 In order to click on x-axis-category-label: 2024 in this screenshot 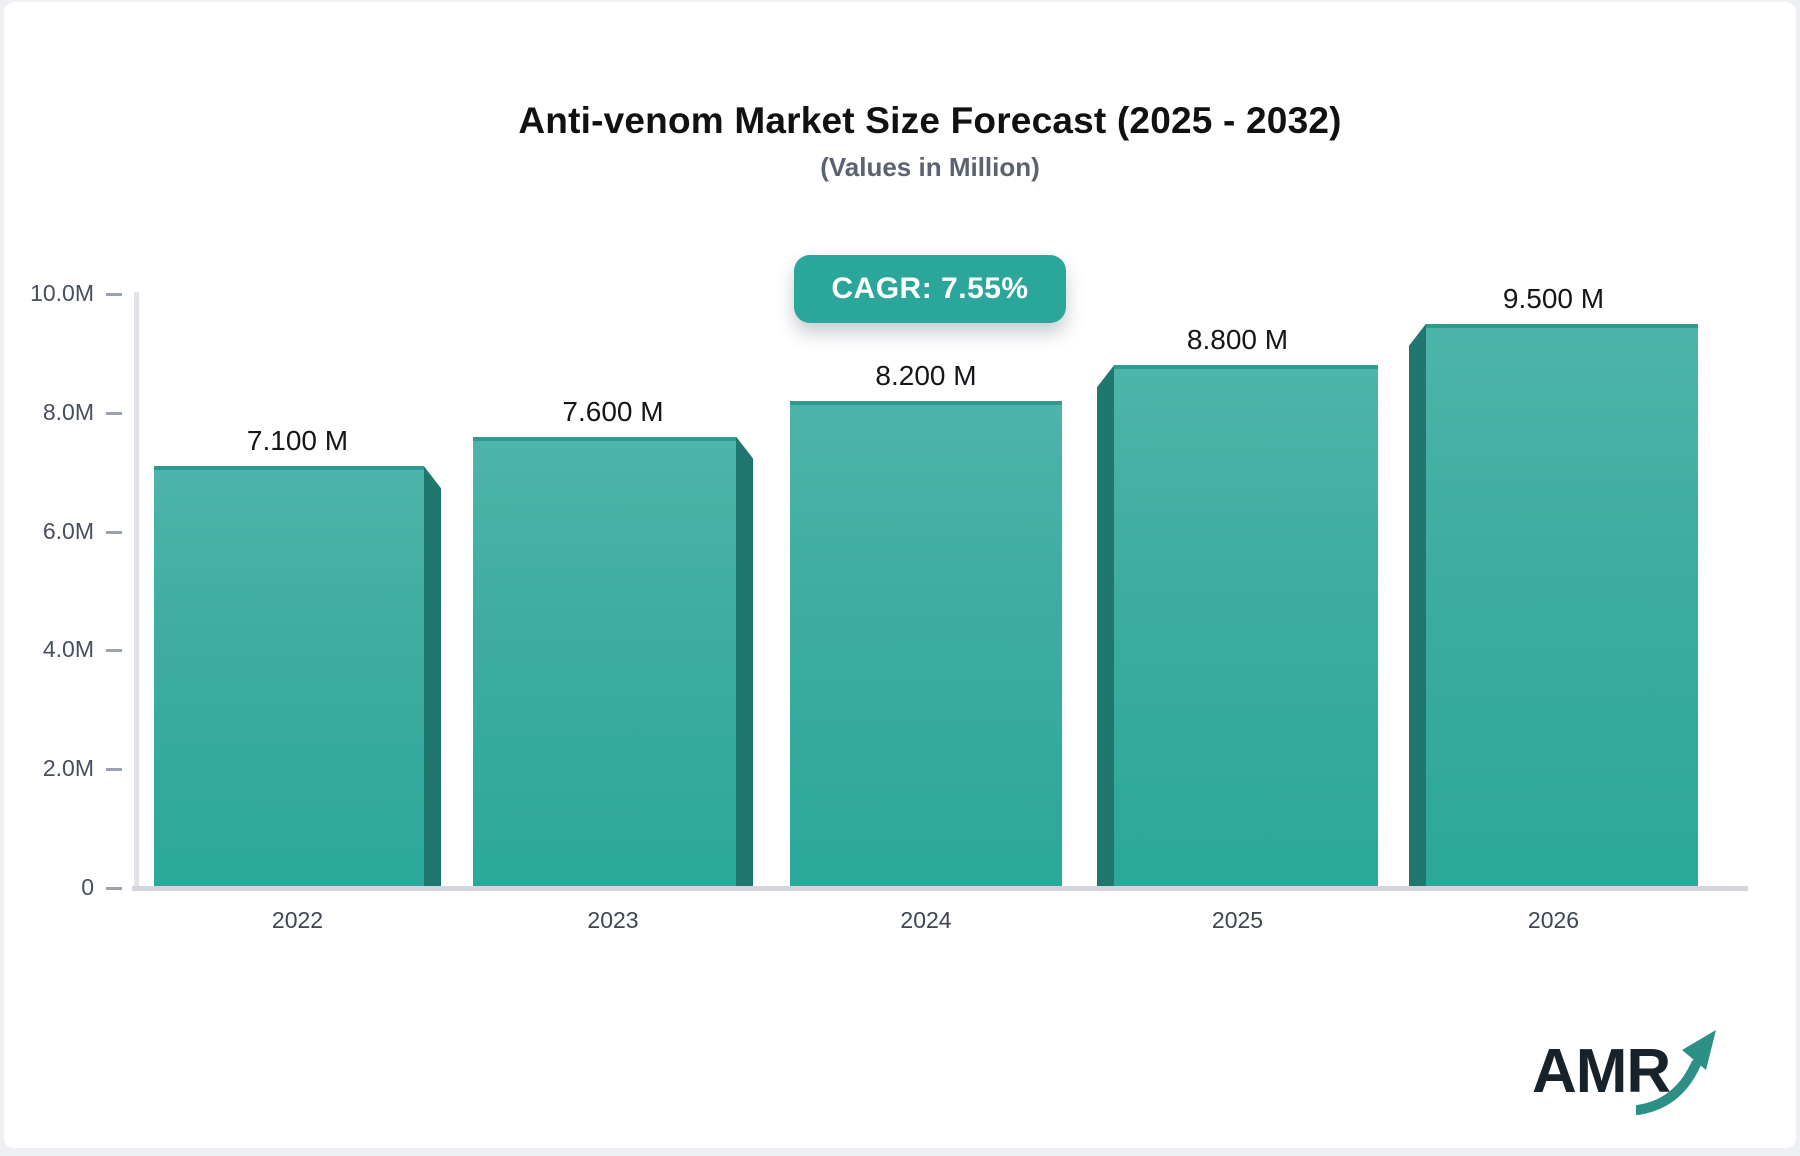, I will do `click(926, 920)`.